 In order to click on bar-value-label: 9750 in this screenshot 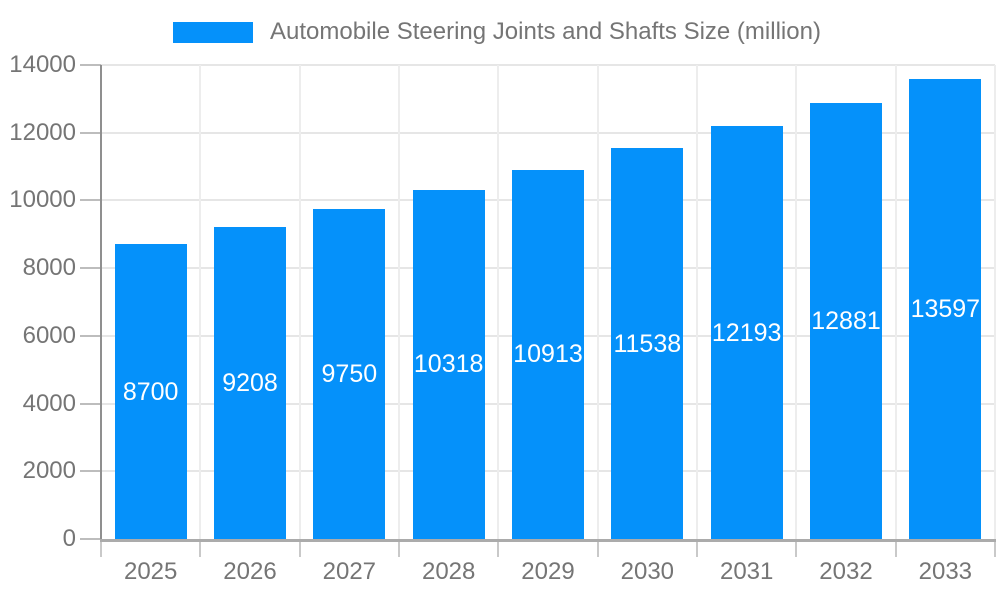, I will do `click(349, 373)`.